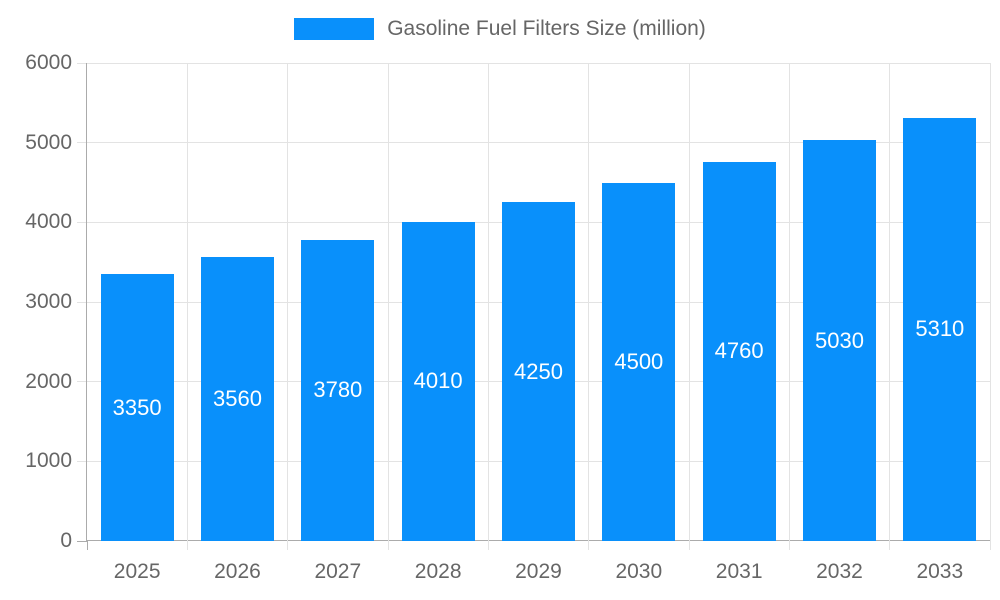 This screenshot has width=1000, height=600. What do you see at coordinates (48, 142) in the screenshot?
I see `y-tick-label: 5000` at bounding box center [48, 142].